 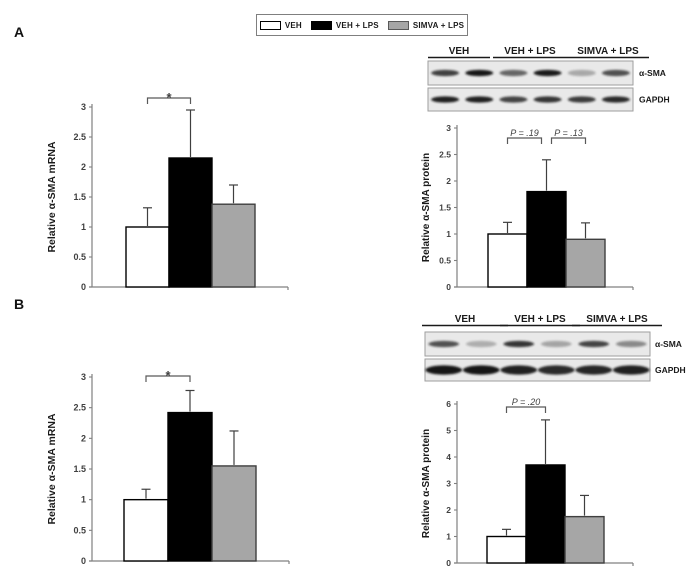 I want to click on y-tick-label: 5, so click(x=448, y=431).